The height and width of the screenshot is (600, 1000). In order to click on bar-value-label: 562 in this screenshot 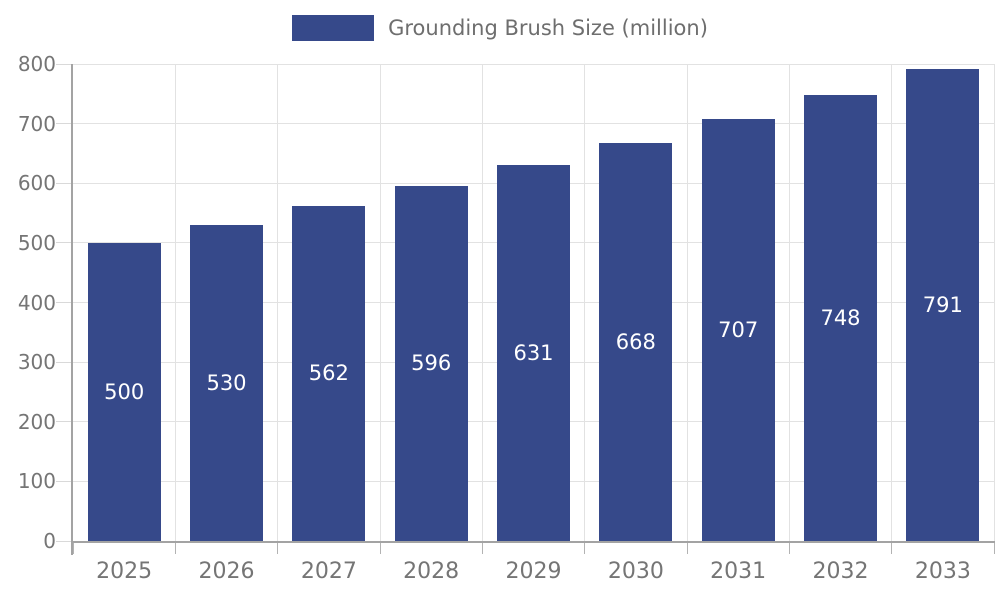, I will do `click(328, 373)`.